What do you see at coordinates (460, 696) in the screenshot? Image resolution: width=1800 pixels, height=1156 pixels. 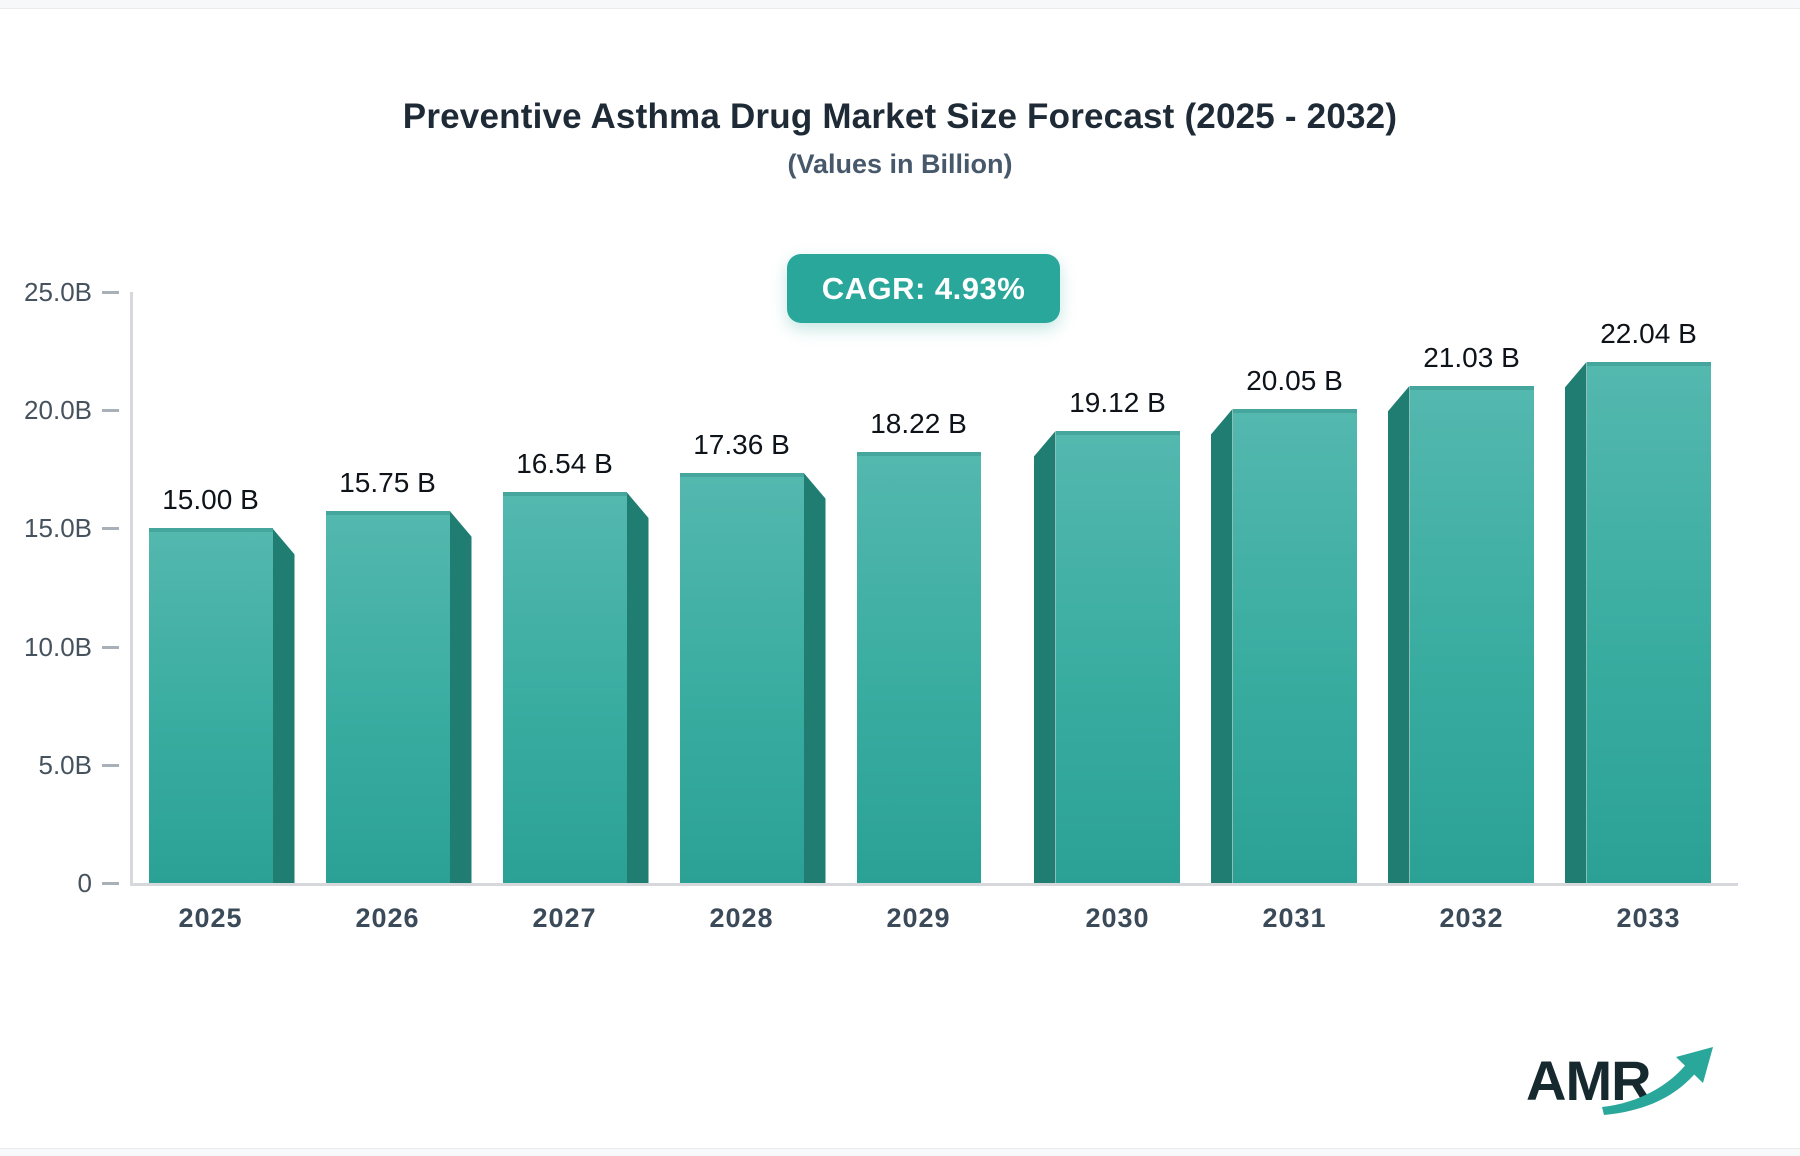 I see `bar-2026-3d-side` at bounding box center [460, 696].